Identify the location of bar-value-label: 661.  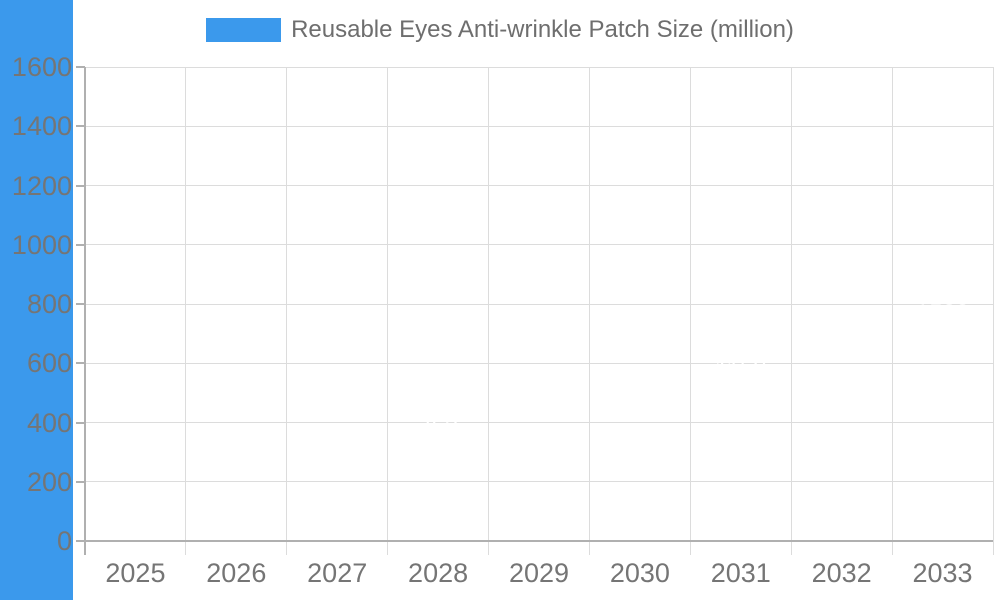
(337, 443).